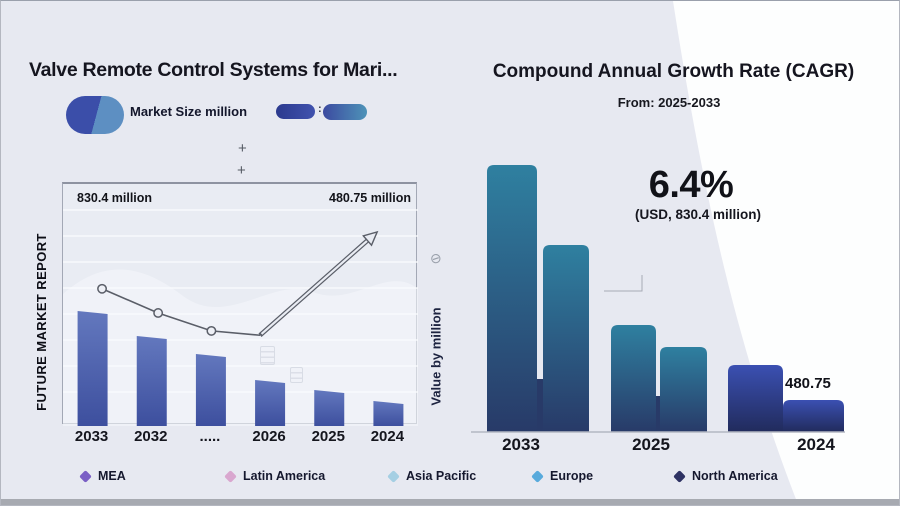 This screenshot has height=506, width=900. What do you see at coordinates (698, 214) in the screenshot?
I see `cagr-note: (USD, 830.4 million)` at bounding box center [698, 214].